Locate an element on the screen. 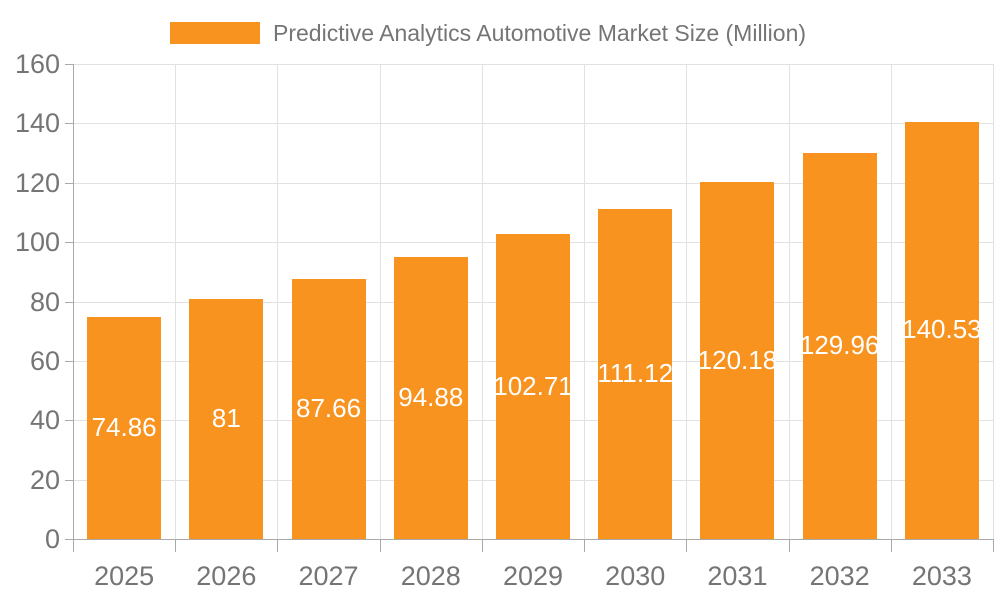 This screenshot has height=600, width=1000. bar-value-label: 87.66 is located at coordinates (329, 407).